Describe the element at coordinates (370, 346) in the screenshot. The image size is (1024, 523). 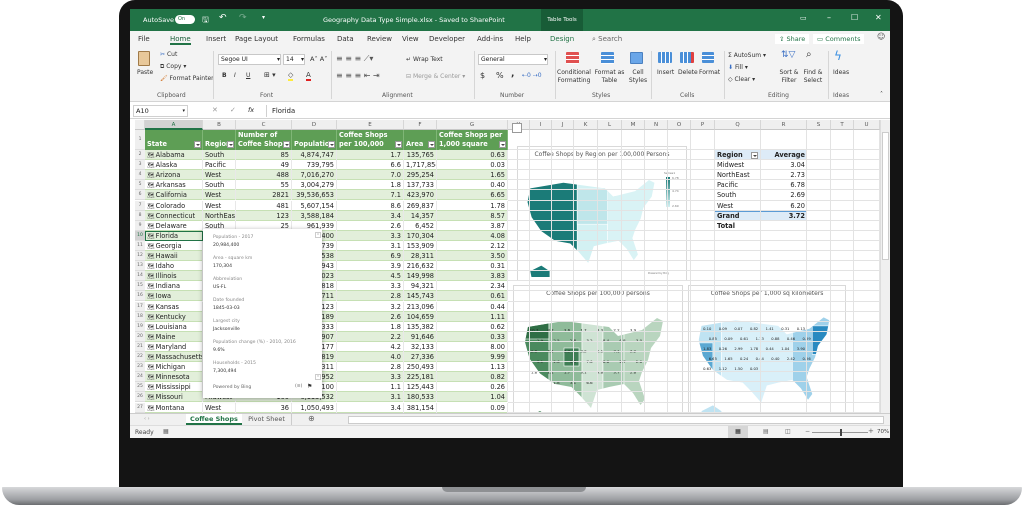
I see `table-cell: 4.2` at that location.